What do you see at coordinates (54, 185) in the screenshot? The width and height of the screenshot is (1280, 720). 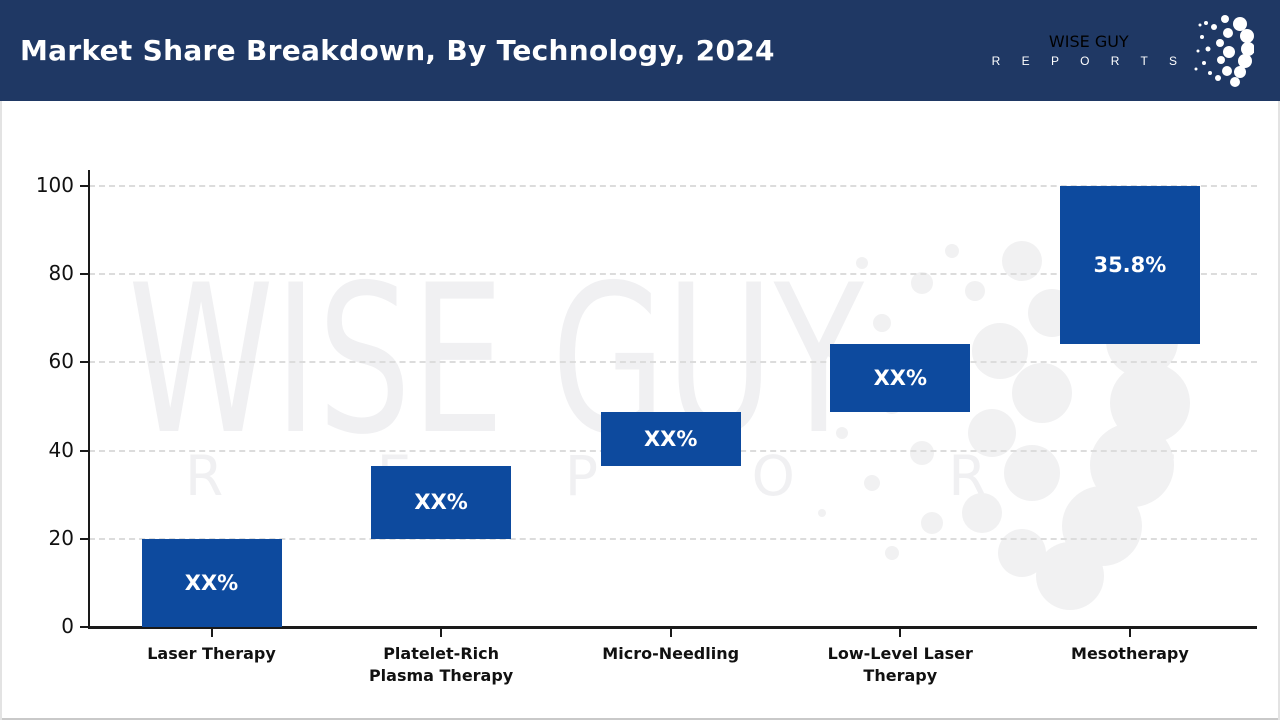 I see `y-tick-label: 100` at bounding box center [54, 185].